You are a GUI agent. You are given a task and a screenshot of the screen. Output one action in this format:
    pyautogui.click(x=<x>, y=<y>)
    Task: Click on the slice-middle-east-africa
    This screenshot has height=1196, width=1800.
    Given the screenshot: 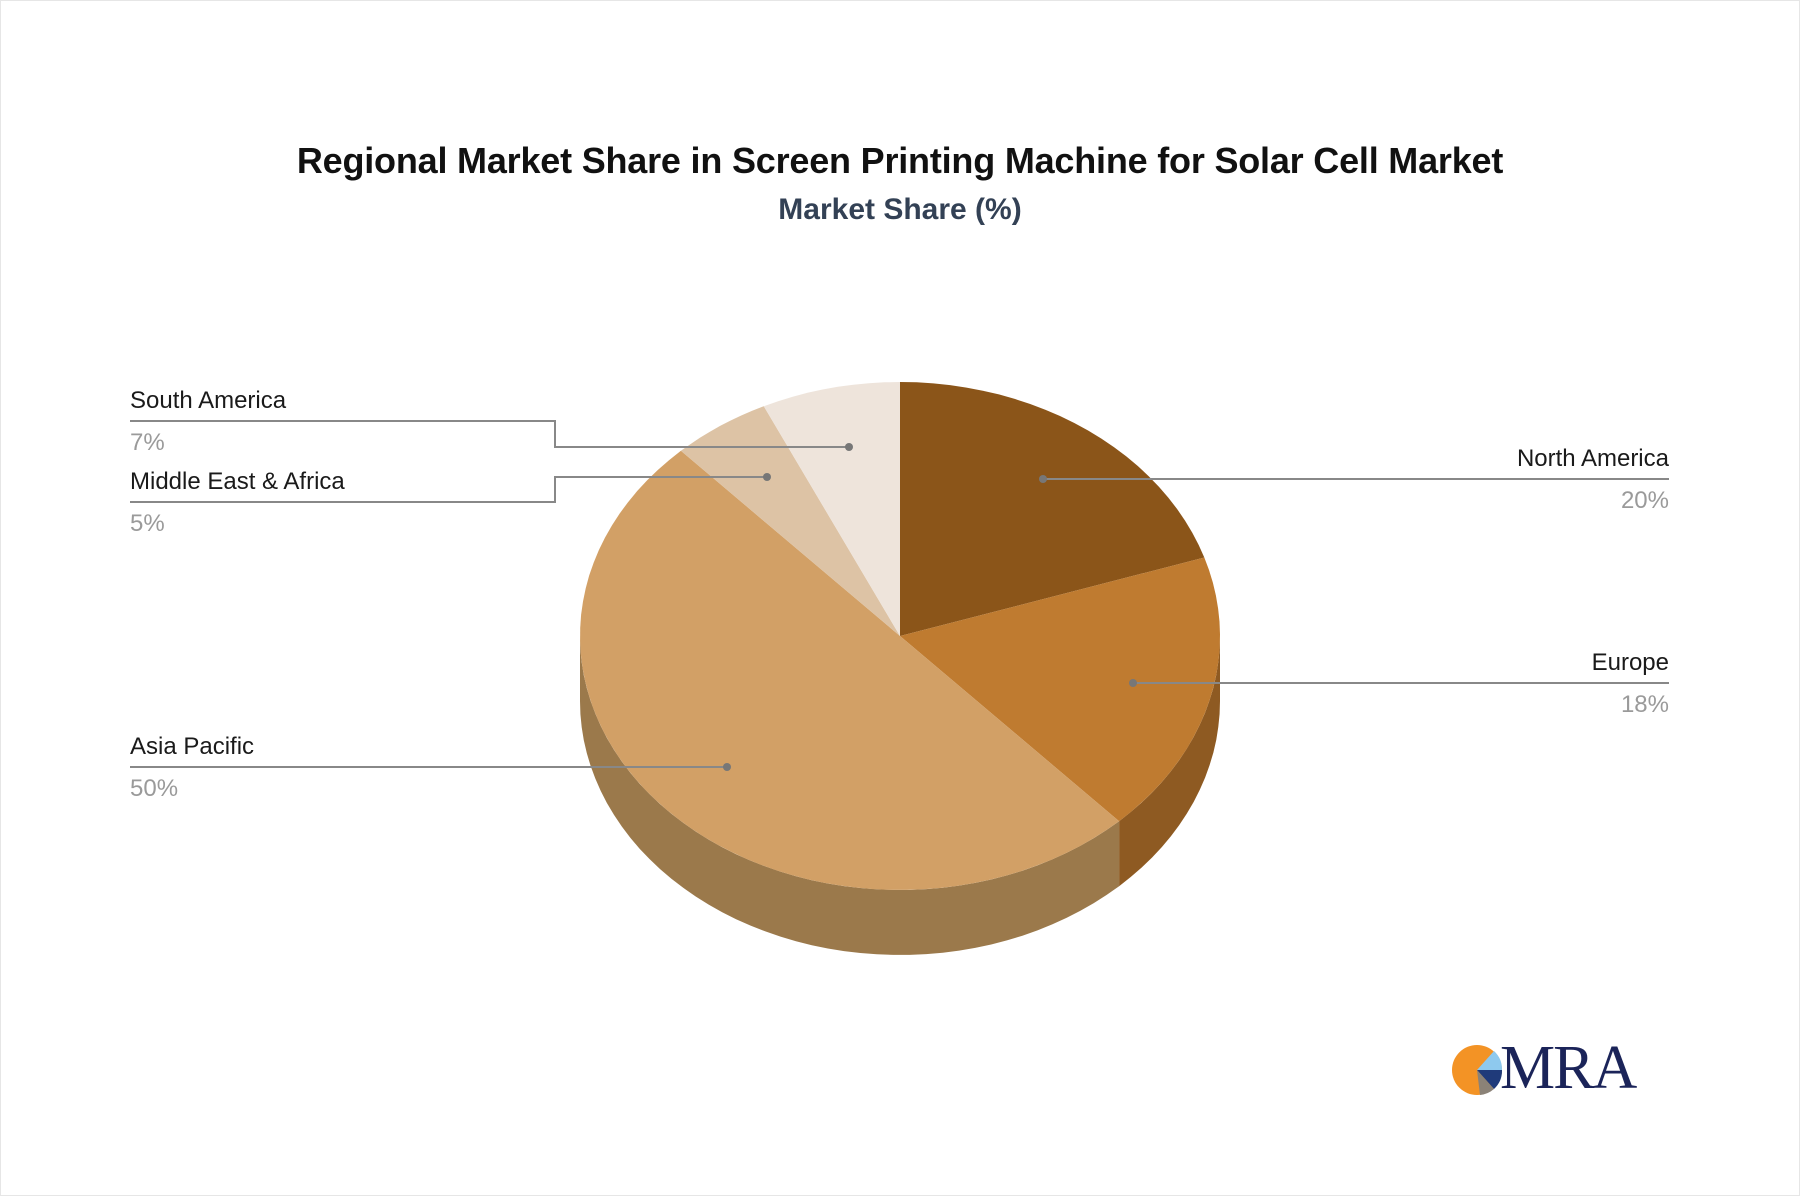 What is the action you would take?
    pyautogui.click(x=790, y=521)
    